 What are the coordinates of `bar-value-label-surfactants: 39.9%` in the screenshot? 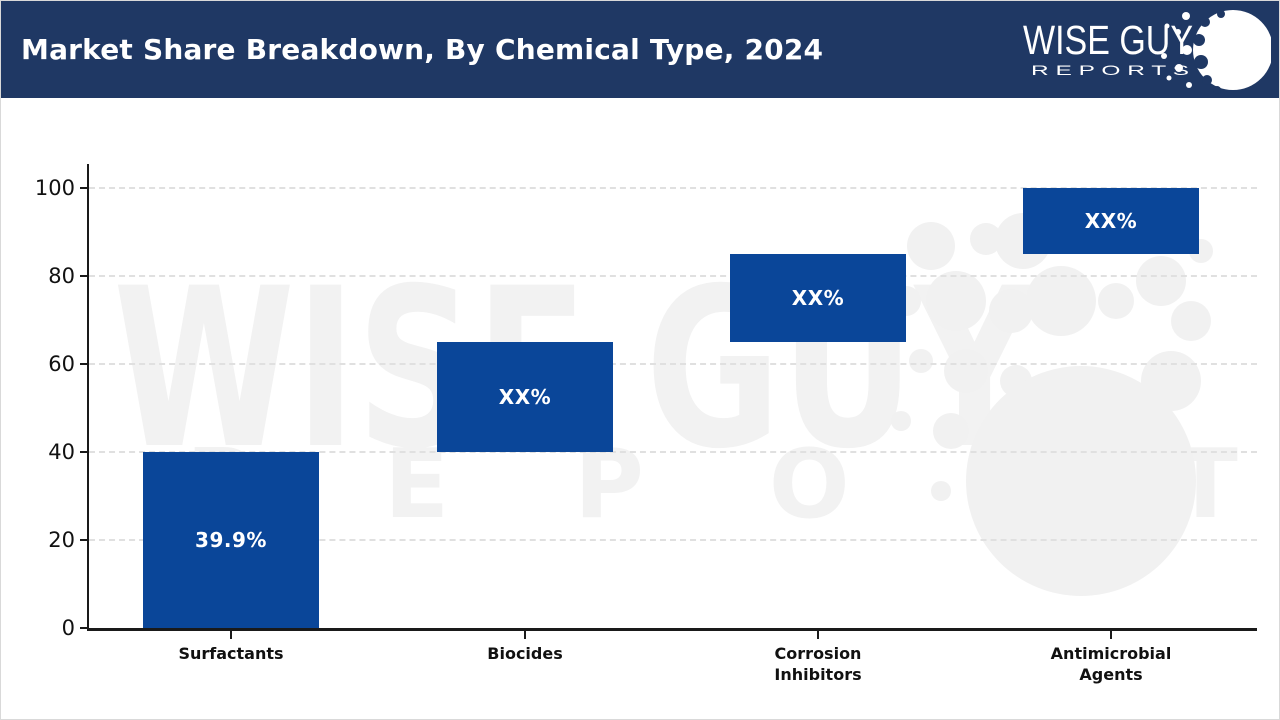 It's located at (231, 540).